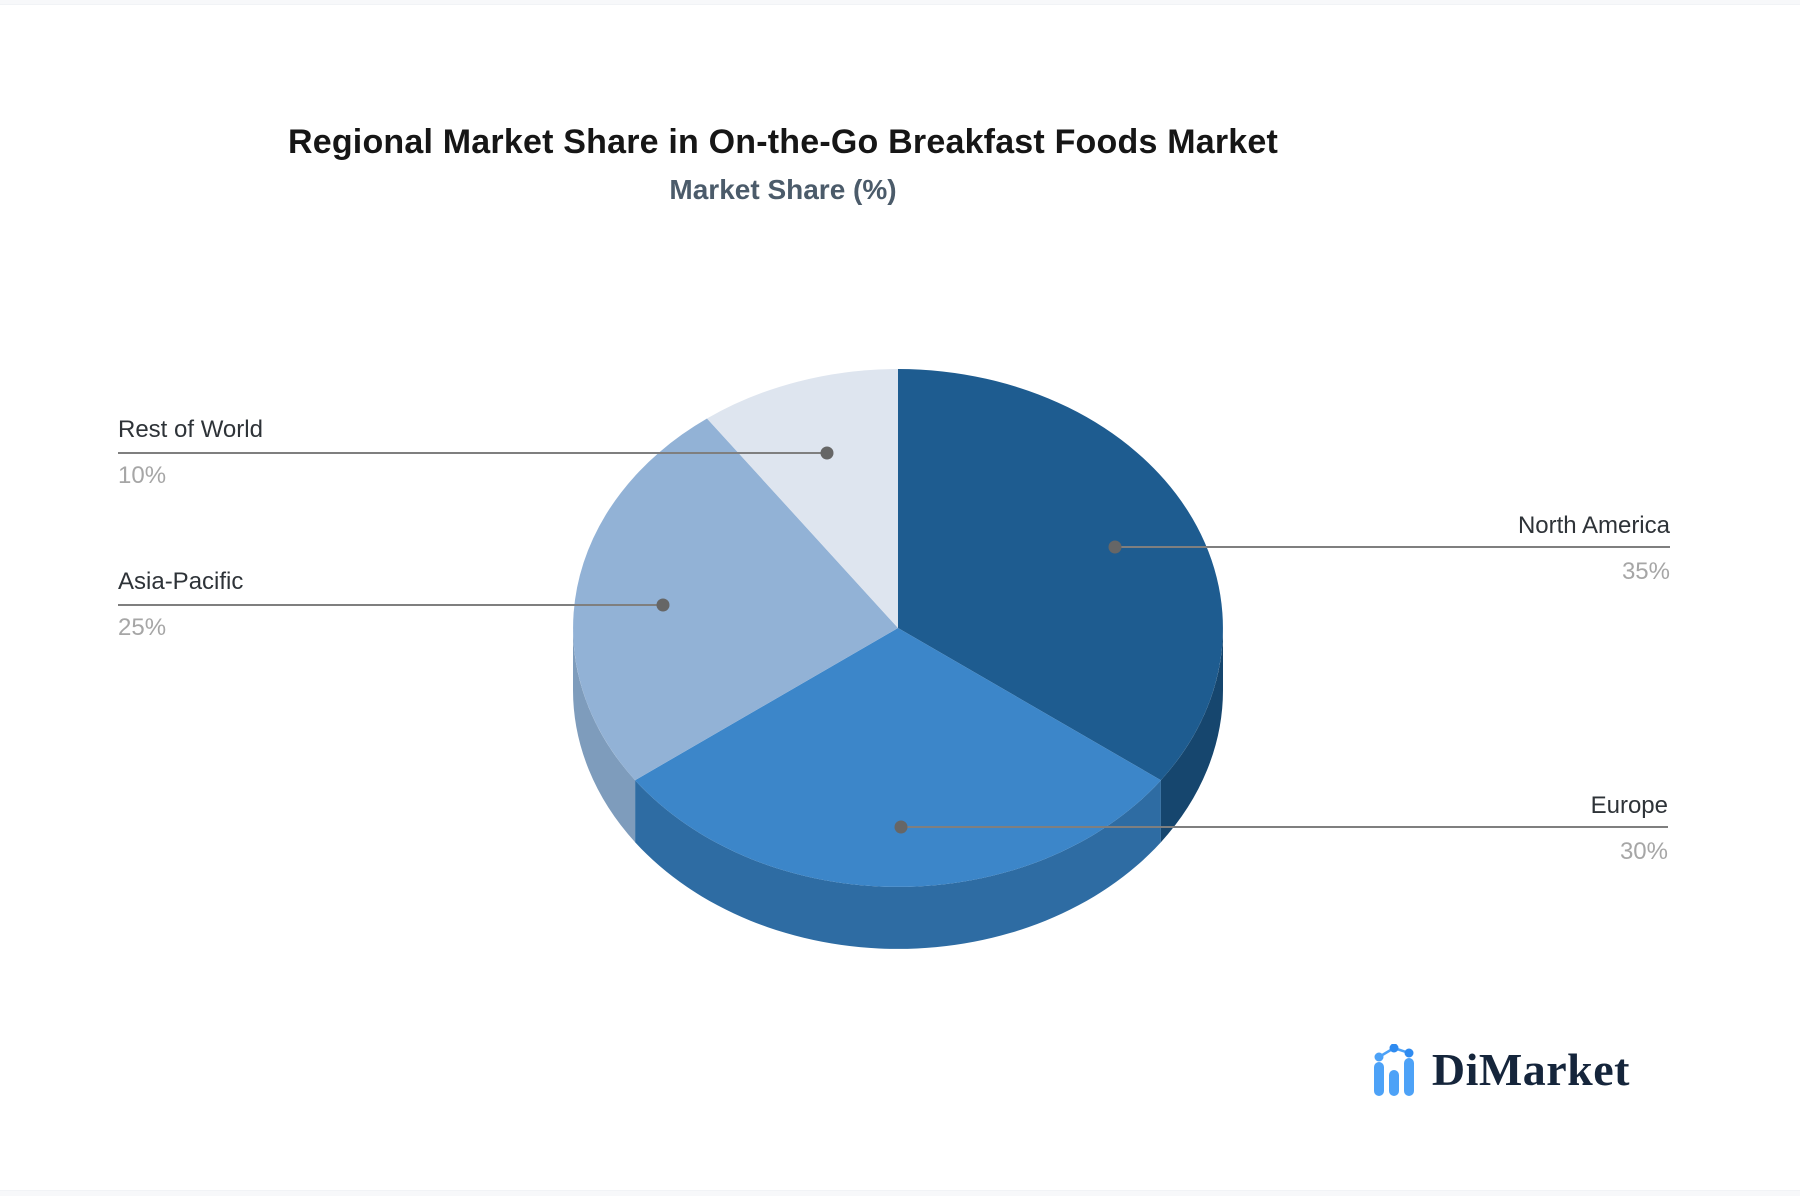 The width and height of the screenshot is (1800, 1196). I want to click on page-bottom-strip, so click(900, 1193).